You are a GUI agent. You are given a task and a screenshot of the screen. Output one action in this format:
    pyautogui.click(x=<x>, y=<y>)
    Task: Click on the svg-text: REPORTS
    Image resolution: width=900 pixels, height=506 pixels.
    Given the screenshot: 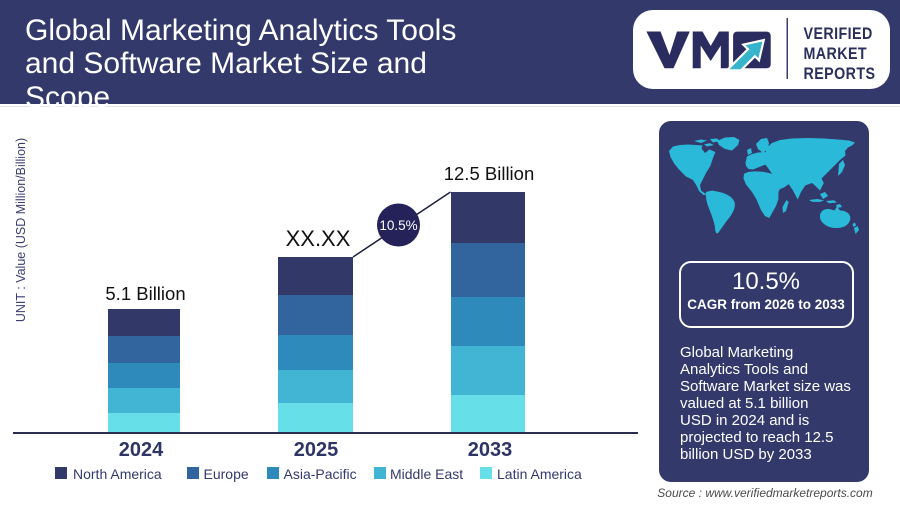 What is the action you would take?
    pyautogui.click(x=840, y=74)
    